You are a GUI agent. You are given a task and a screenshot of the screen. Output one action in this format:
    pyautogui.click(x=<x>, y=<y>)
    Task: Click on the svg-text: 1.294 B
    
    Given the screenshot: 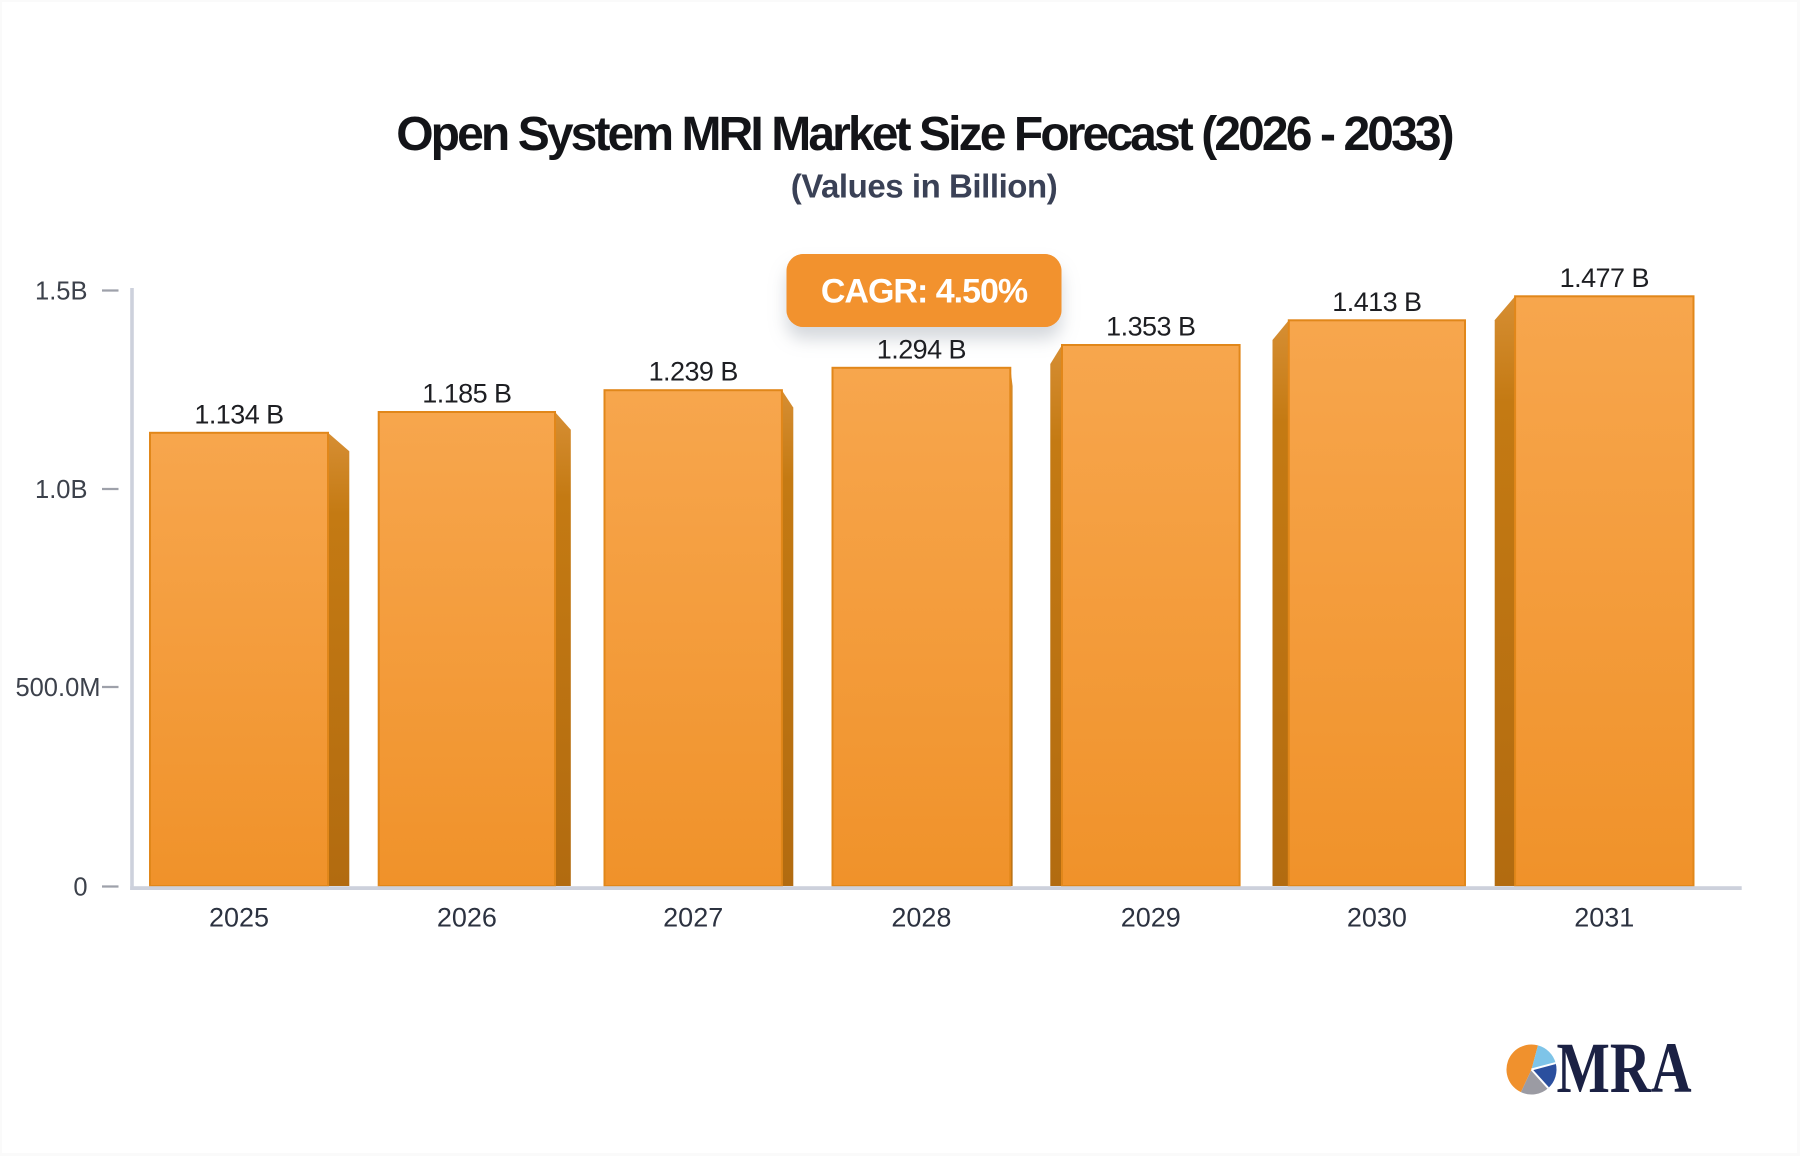 What is the action you would take?
    pyautogui.click(x=921, y=349)
    